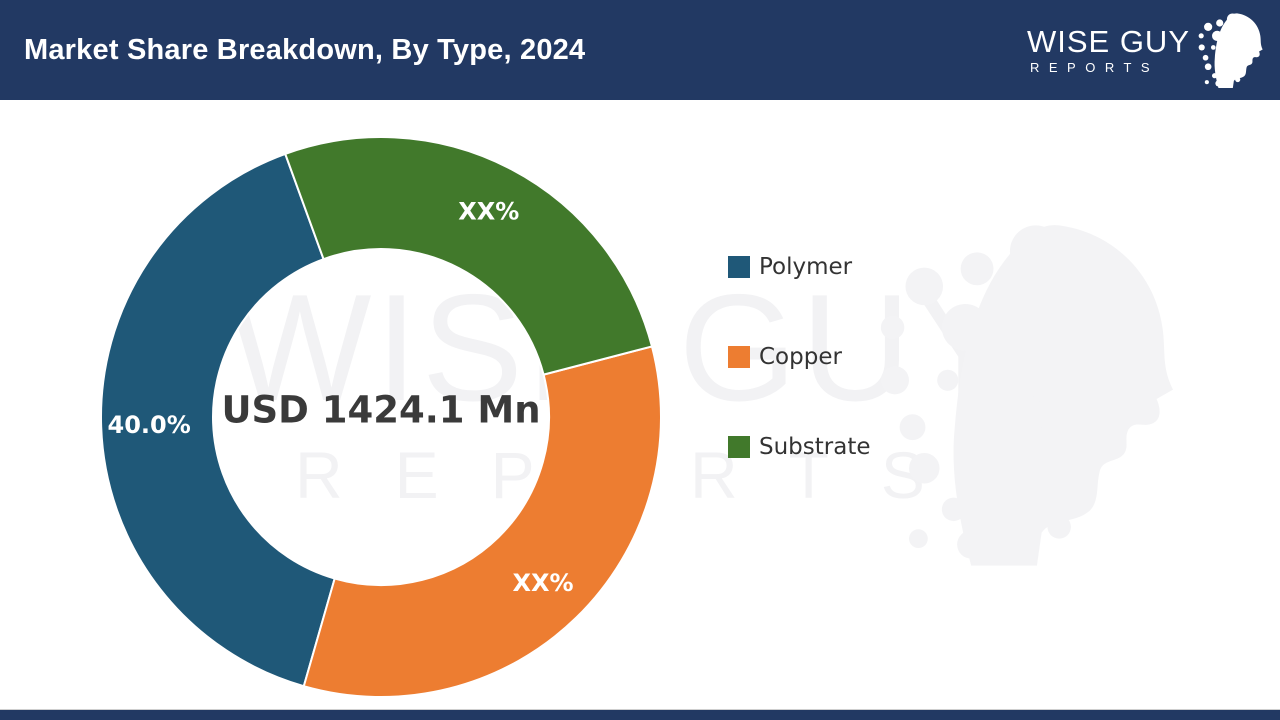  Describe the element at coordinates (739, 447) in the screenshot. I see `legend-swatch-substrate` at that location.